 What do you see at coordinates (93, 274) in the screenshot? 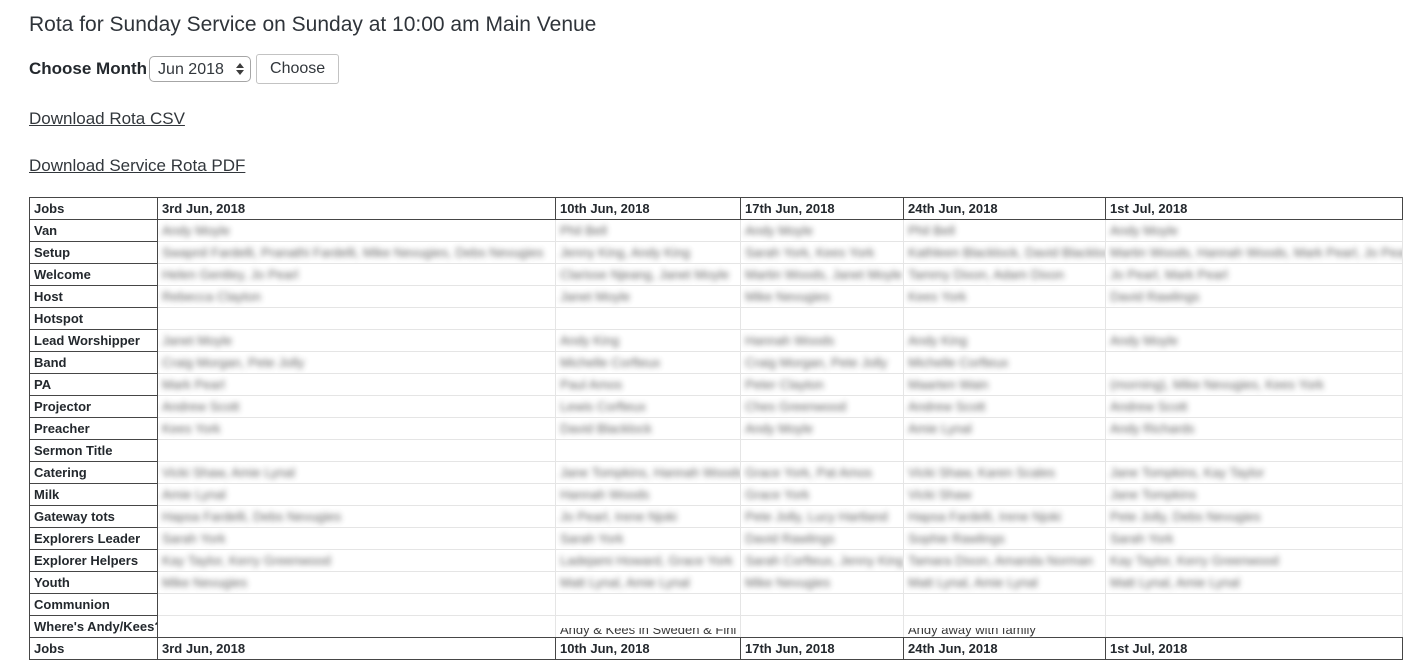
I see `job-label: Welcome` at bounding box center [93, 274].